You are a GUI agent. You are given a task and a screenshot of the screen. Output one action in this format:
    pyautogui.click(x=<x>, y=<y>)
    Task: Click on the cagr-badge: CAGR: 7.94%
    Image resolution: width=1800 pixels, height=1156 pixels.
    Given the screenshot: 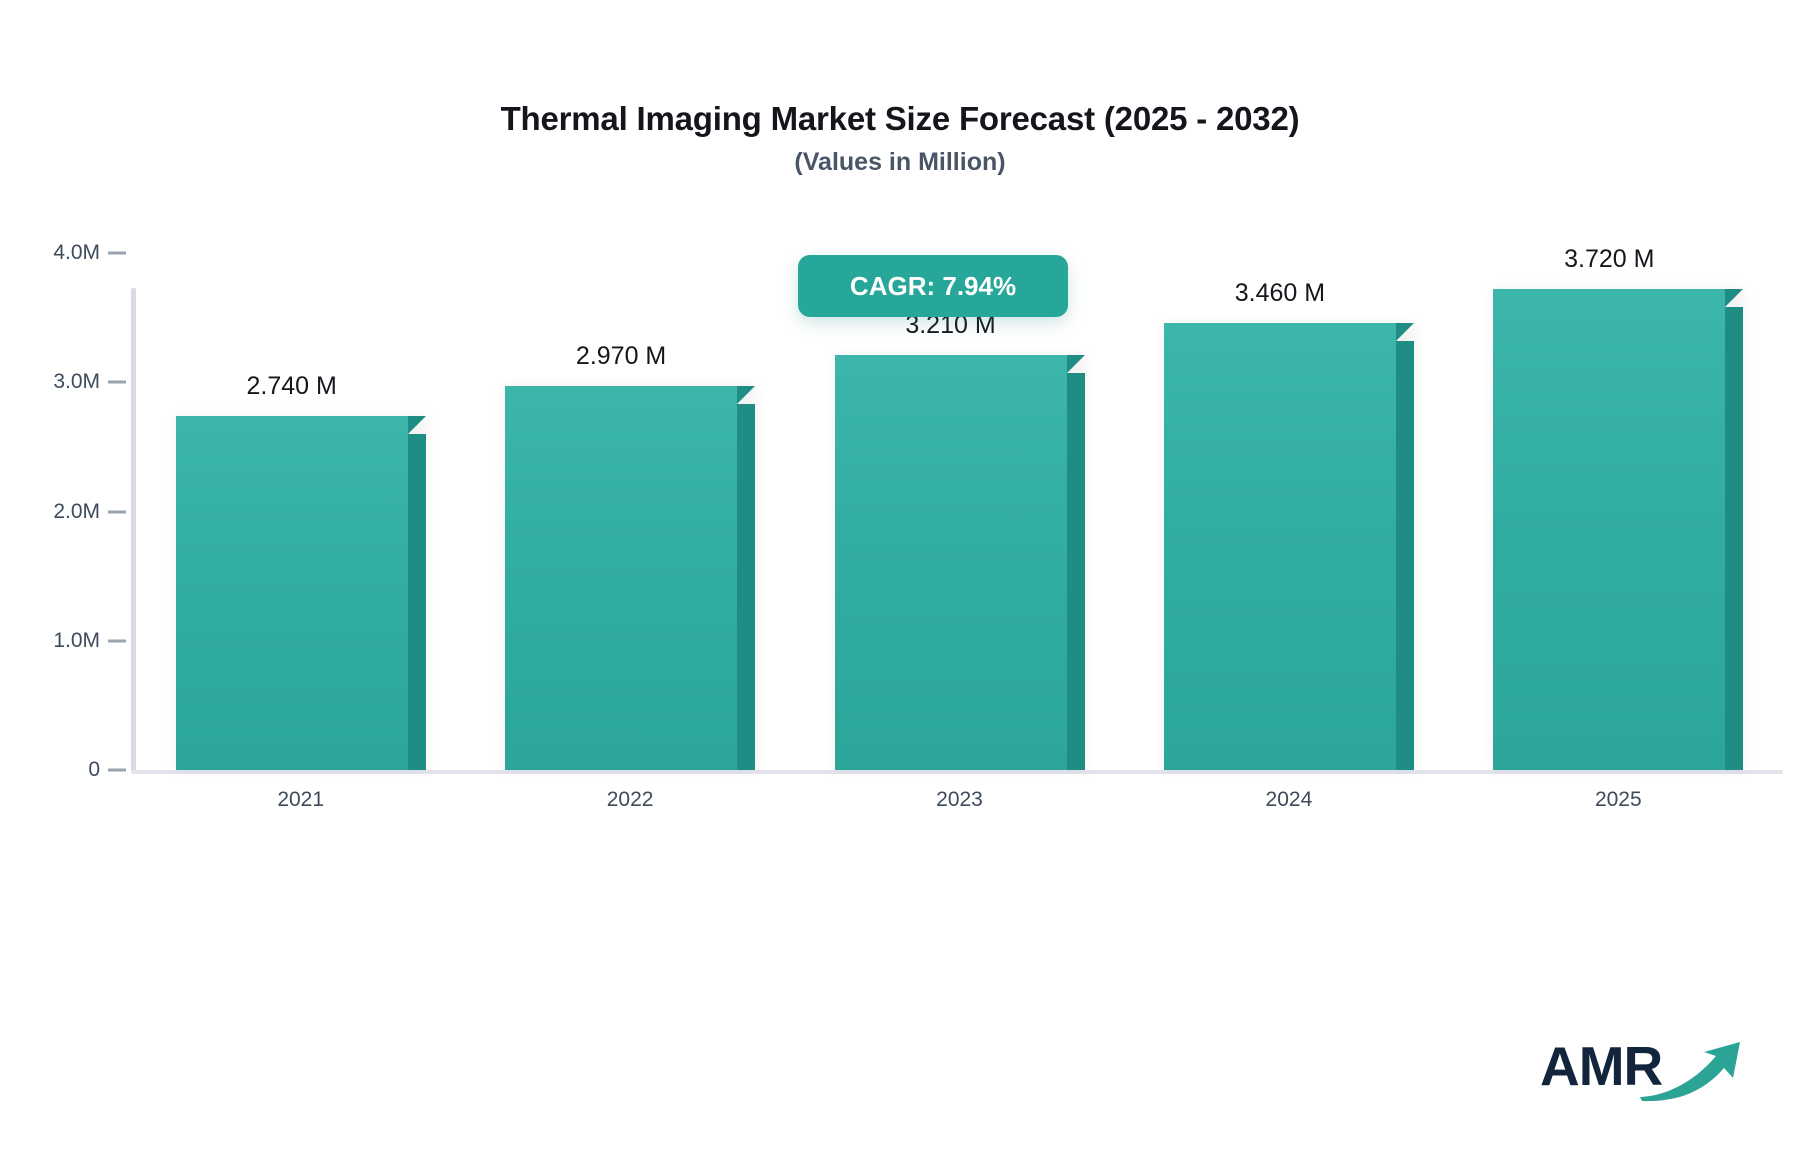 What is the action you would take?
    pyautogui.click(x=933, y=286)
    